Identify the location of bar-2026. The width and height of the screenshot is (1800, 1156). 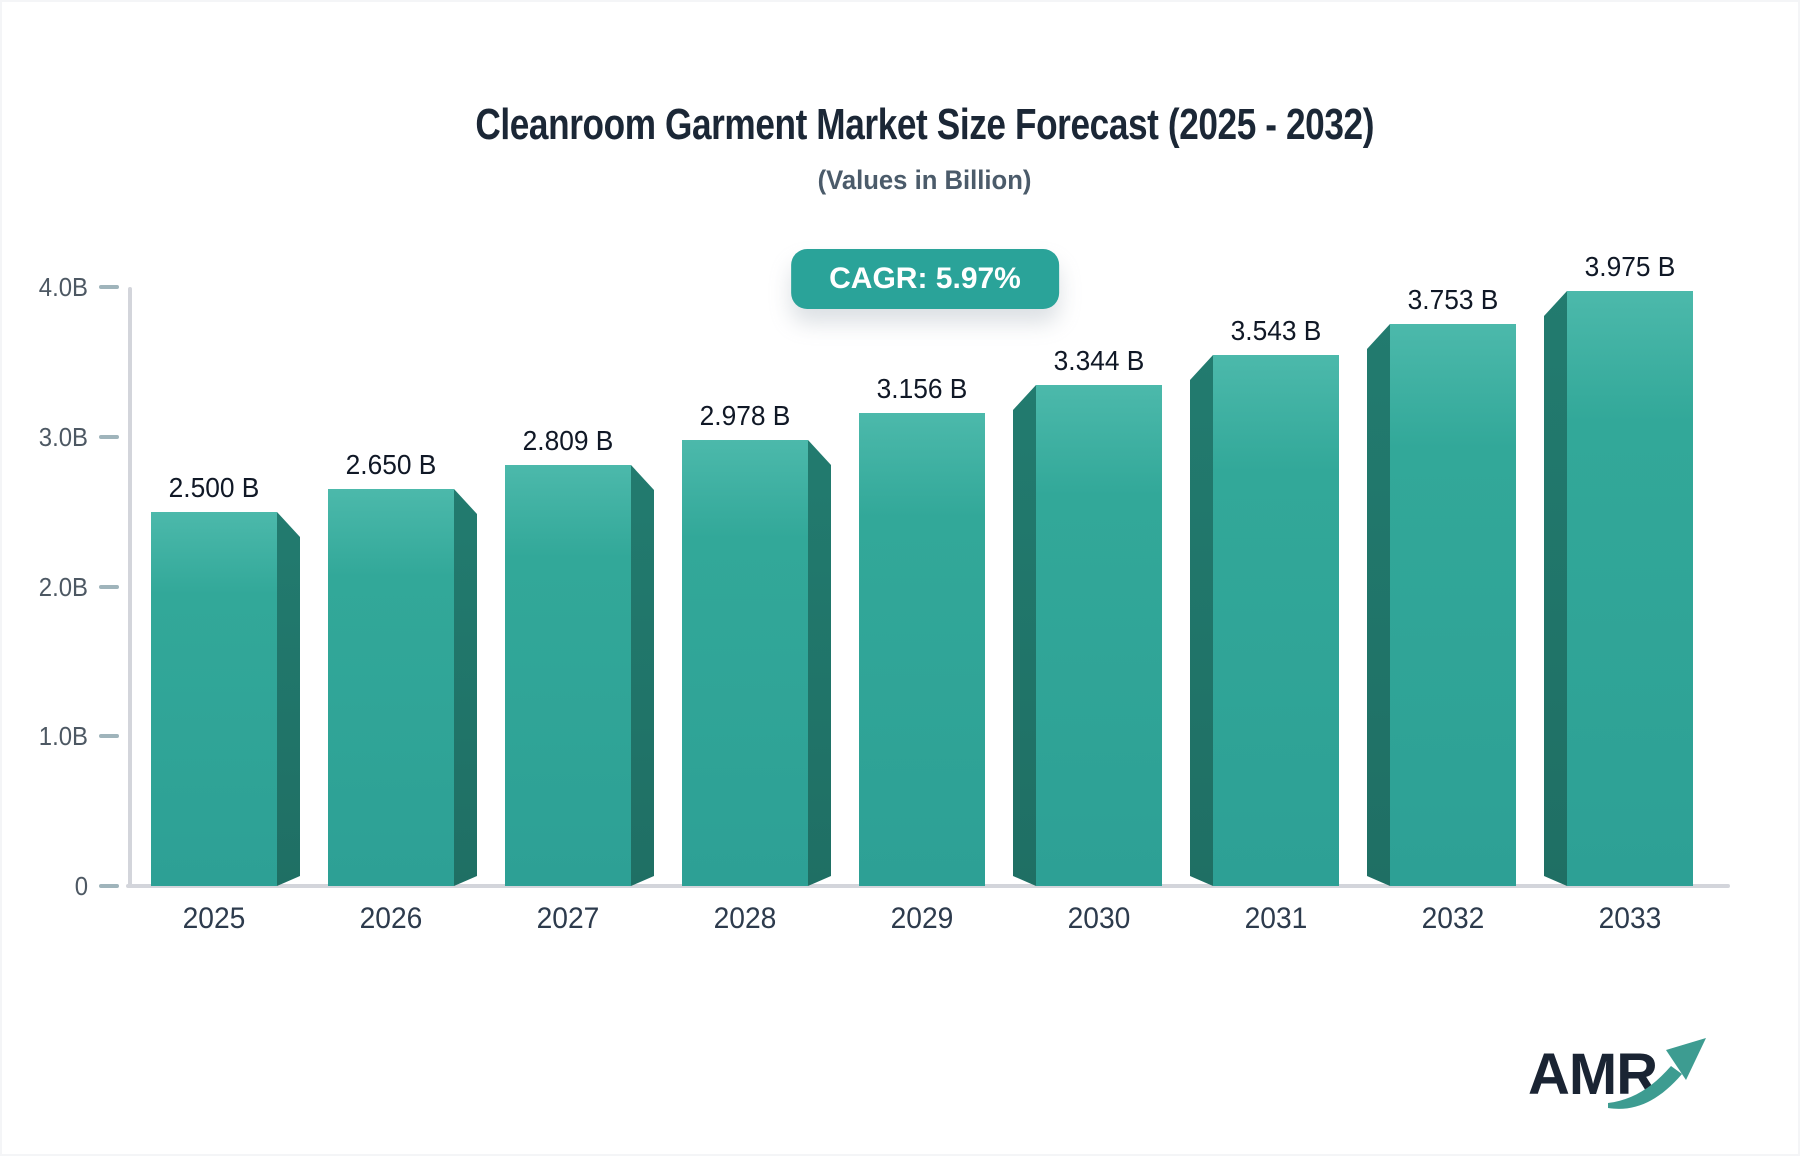
(402, 687).